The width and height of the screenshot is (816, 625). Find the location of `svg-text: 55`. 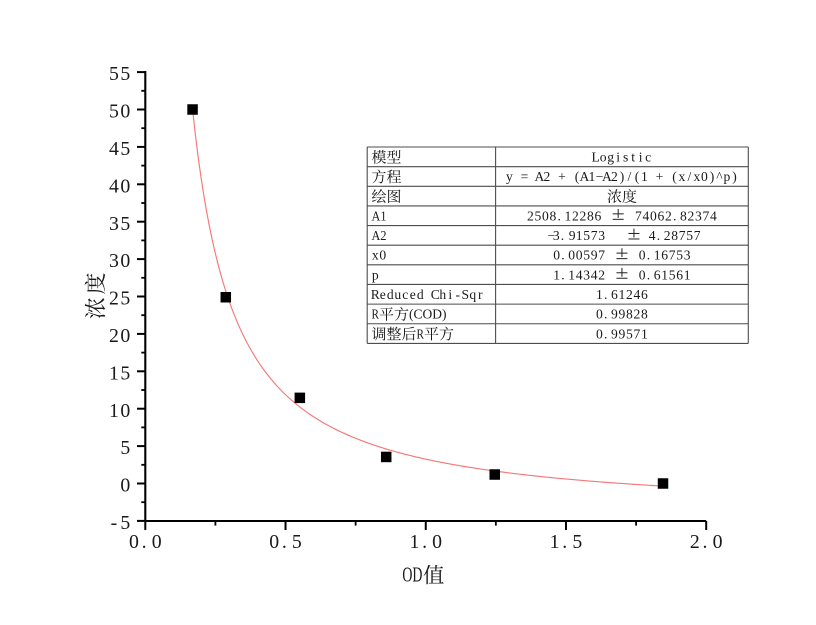

svg-text: 55 is located at coordinates (119, 74).